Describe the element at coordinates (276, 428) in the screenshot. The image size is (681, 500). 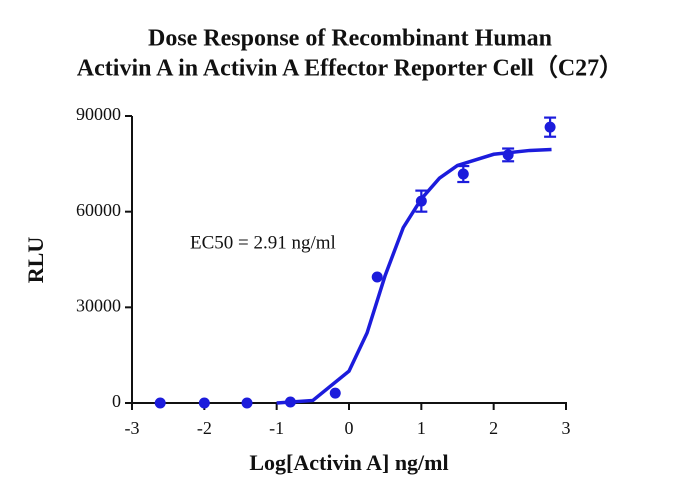
I see `x-tick-label: -1` at that location.